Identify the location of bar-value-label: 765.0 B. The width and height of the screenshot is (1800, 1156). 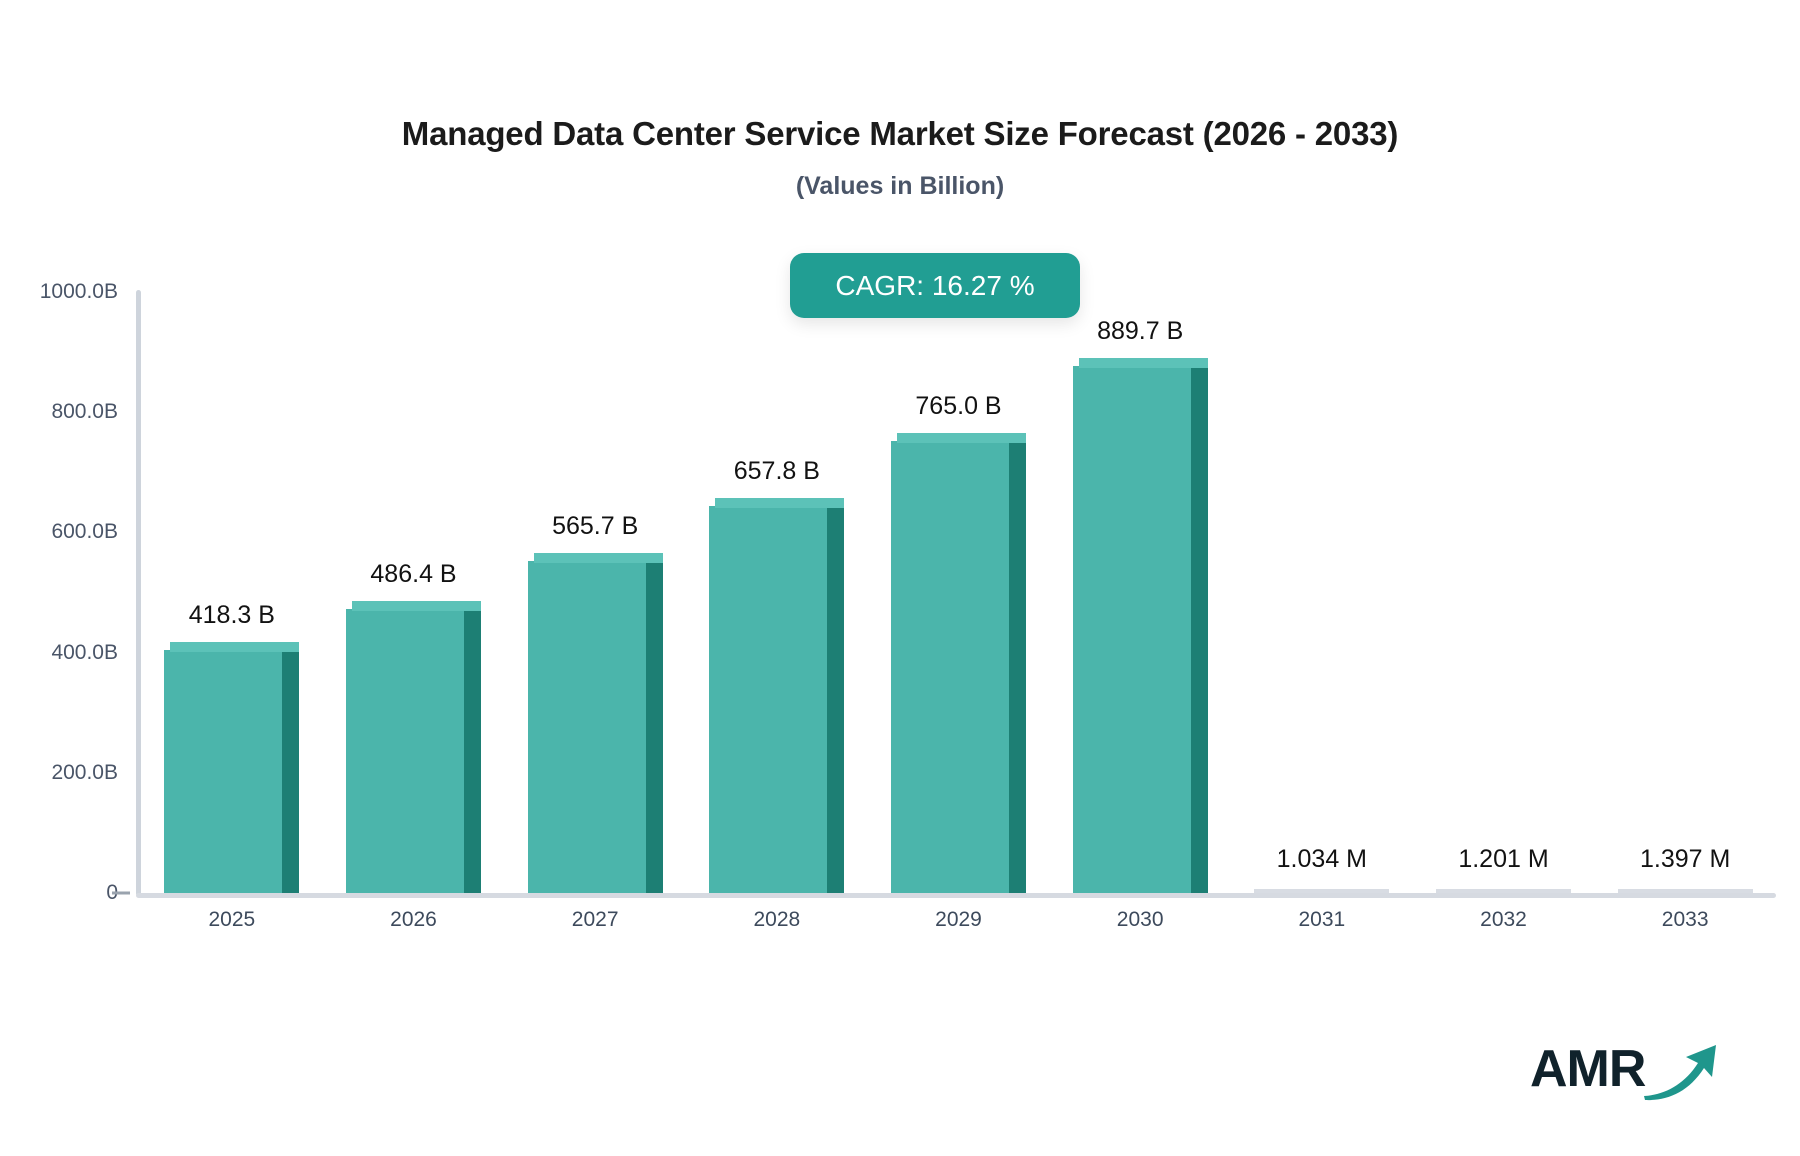
(958, 406).